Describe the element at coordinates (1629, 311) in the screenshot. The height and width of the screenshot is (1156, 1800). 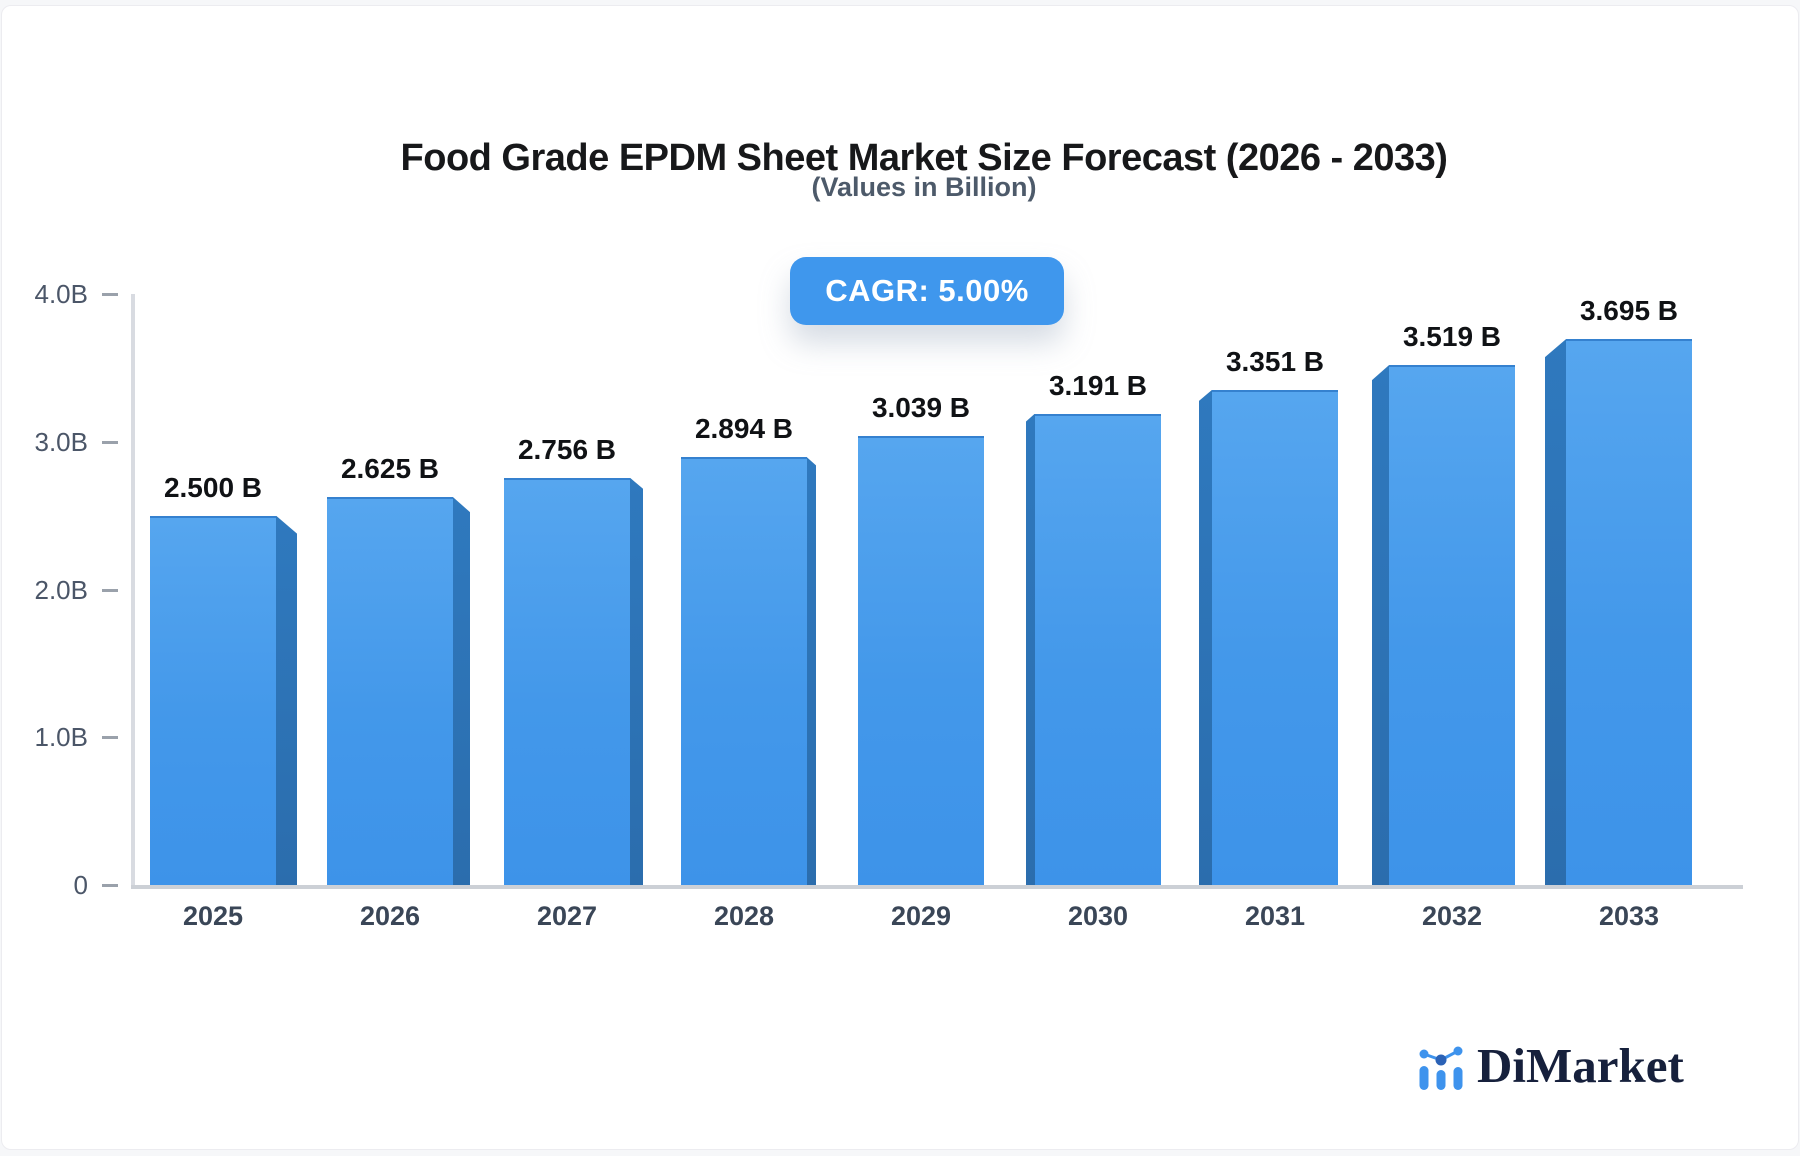
I see `bar-value-label: 3.695 B` at that location.